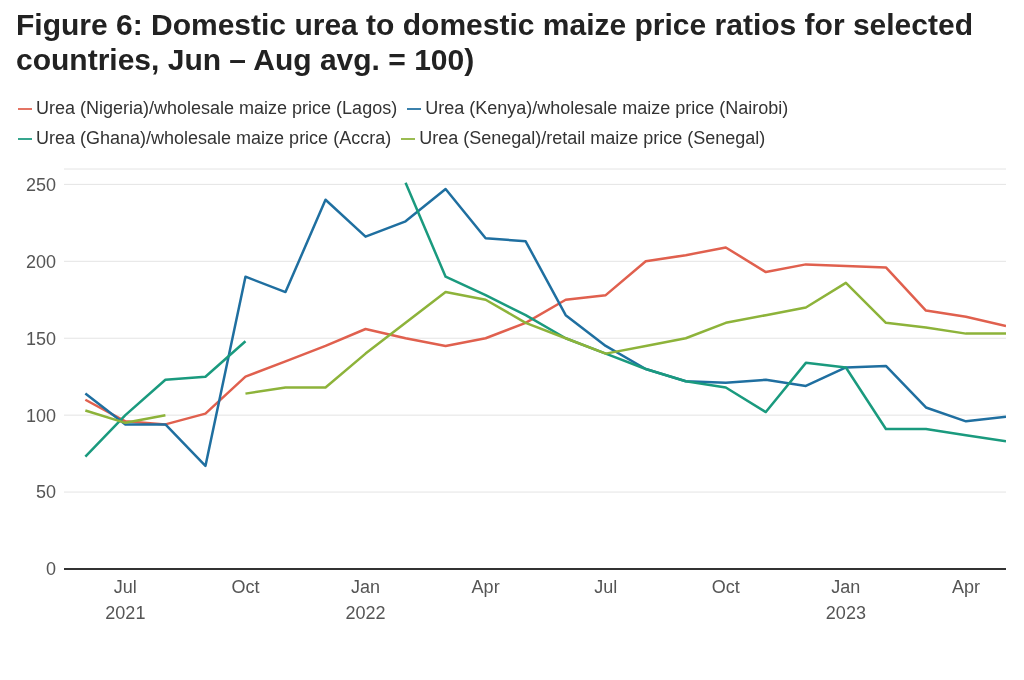 The width and height of the screenshot is (1024, 680). Describe the element at coordinates (40, 184) in the screenshot. I see `y-tick-label: 250` at that location.